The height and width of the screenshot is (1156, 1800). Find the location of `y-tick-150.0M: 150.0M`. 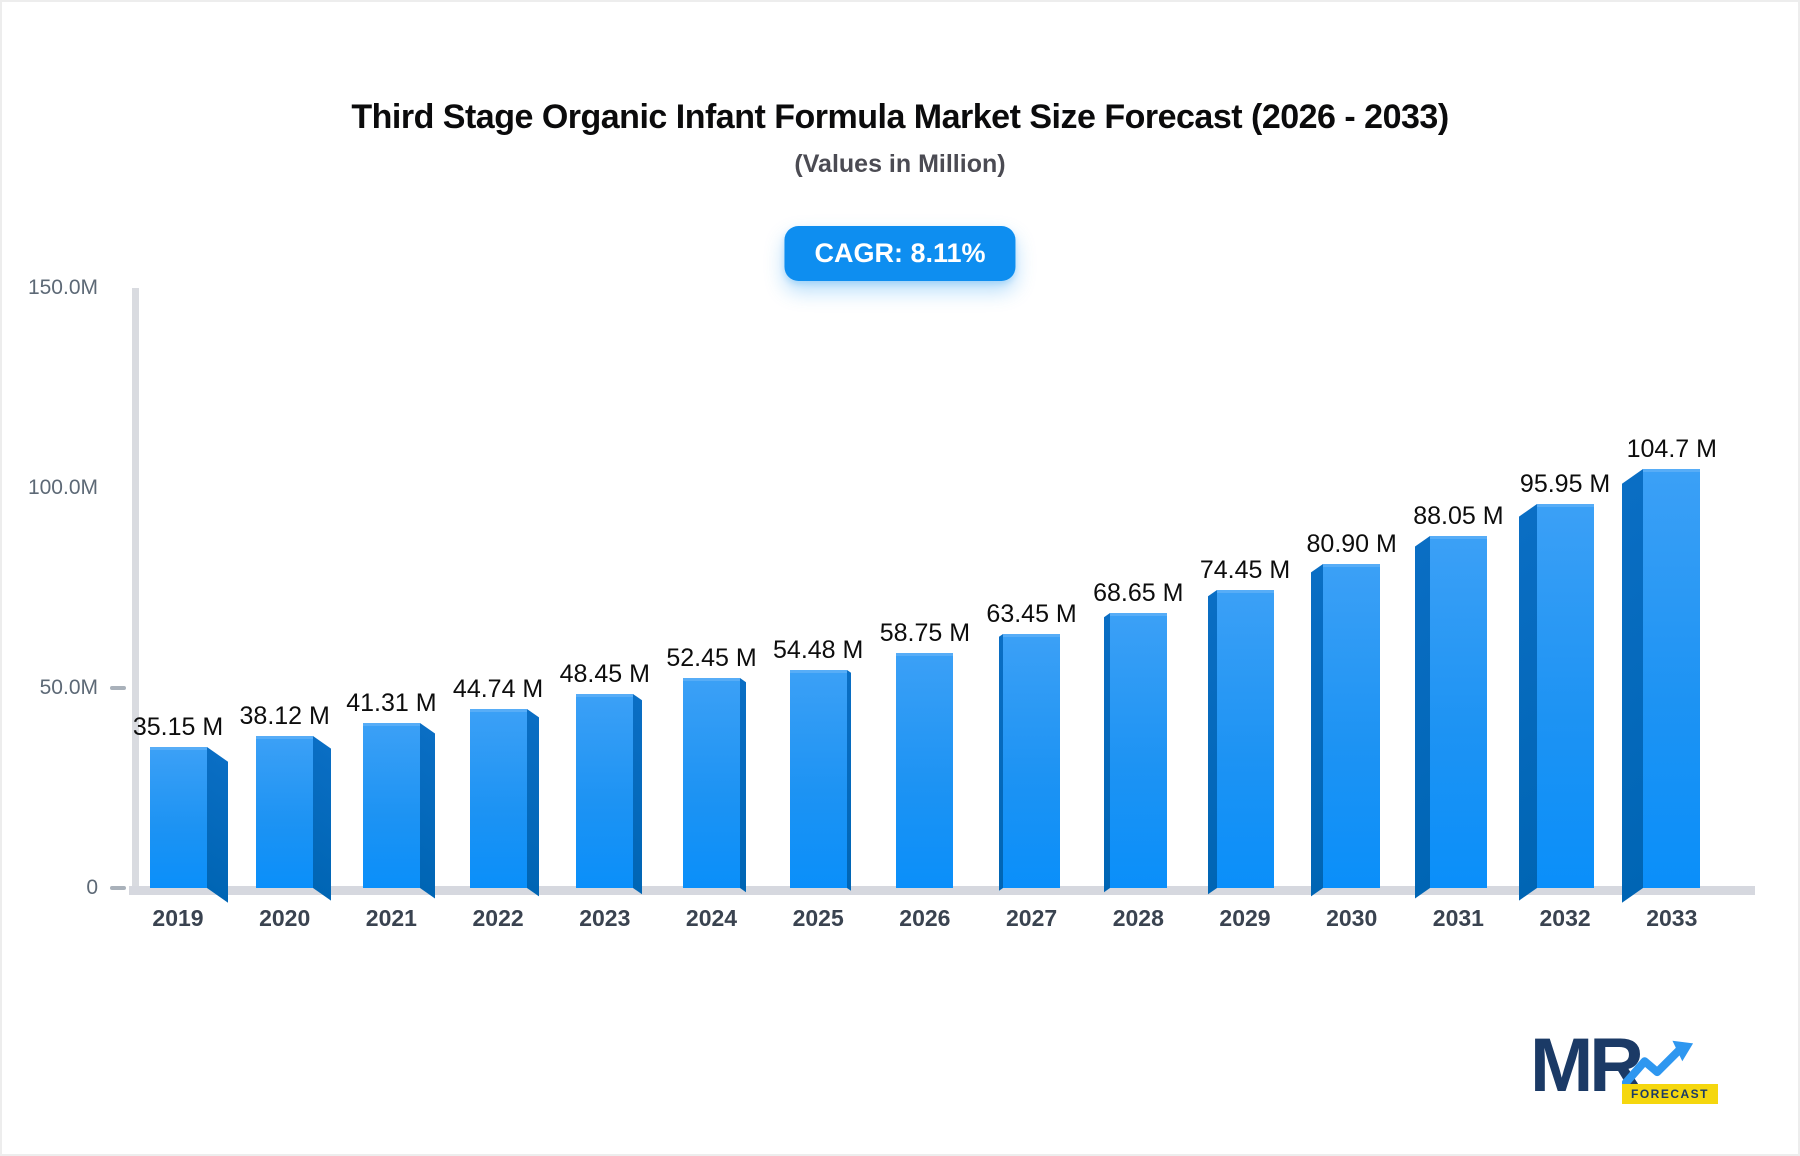

y-tick-150.0M: 150.0M is located at coordinates (62, 287).